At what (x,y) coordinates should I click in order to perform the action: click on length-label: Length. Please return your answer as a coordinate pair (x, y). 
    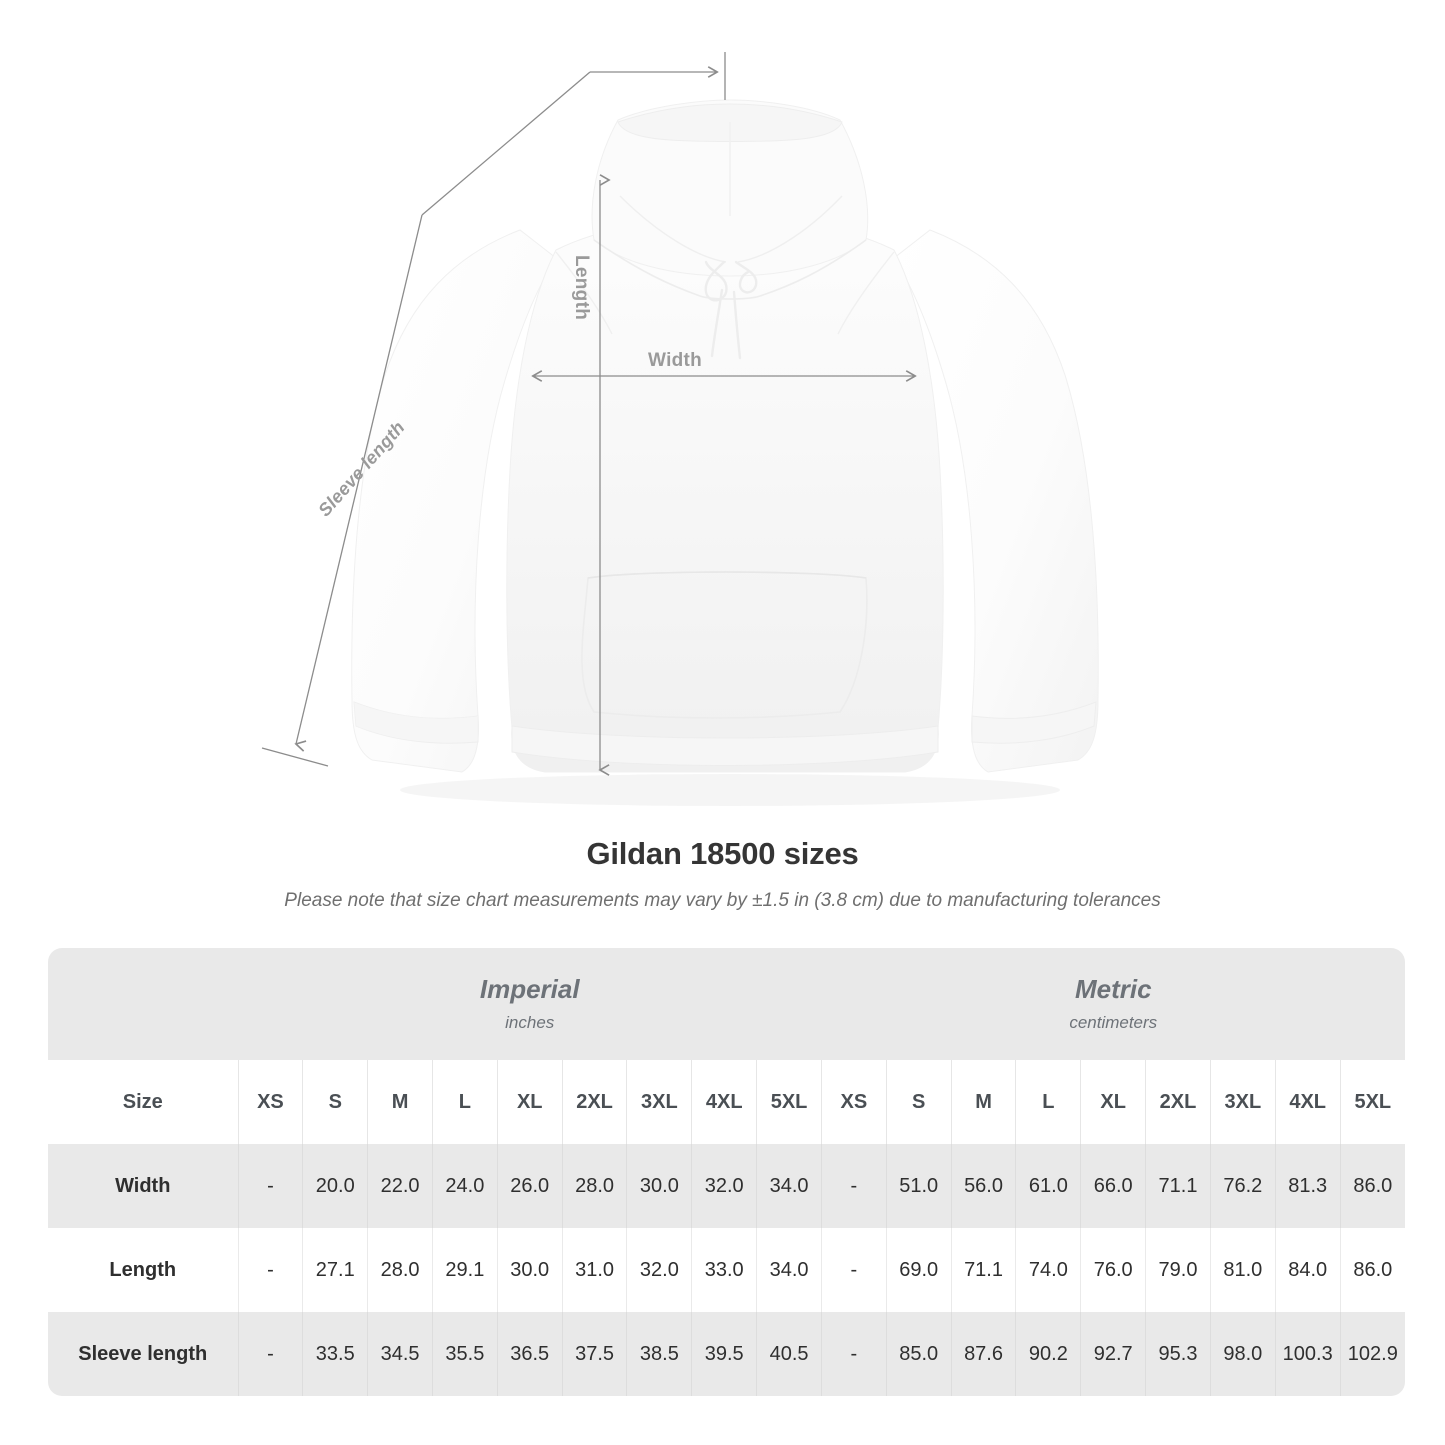
    Looking at the image, I should click on (581, 288).